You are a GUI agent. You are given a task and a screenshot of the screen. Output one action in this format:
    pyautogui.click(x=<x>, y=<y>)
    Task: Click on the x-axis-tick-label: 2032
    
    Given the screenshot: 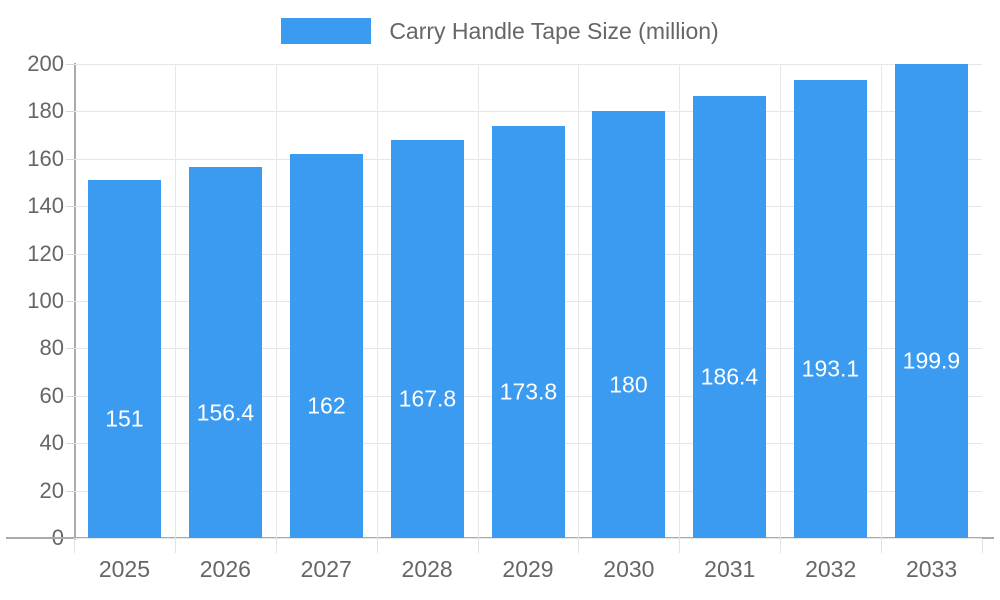 What is the action you would take?
    pyautogui.click(x=831, y=569)
    